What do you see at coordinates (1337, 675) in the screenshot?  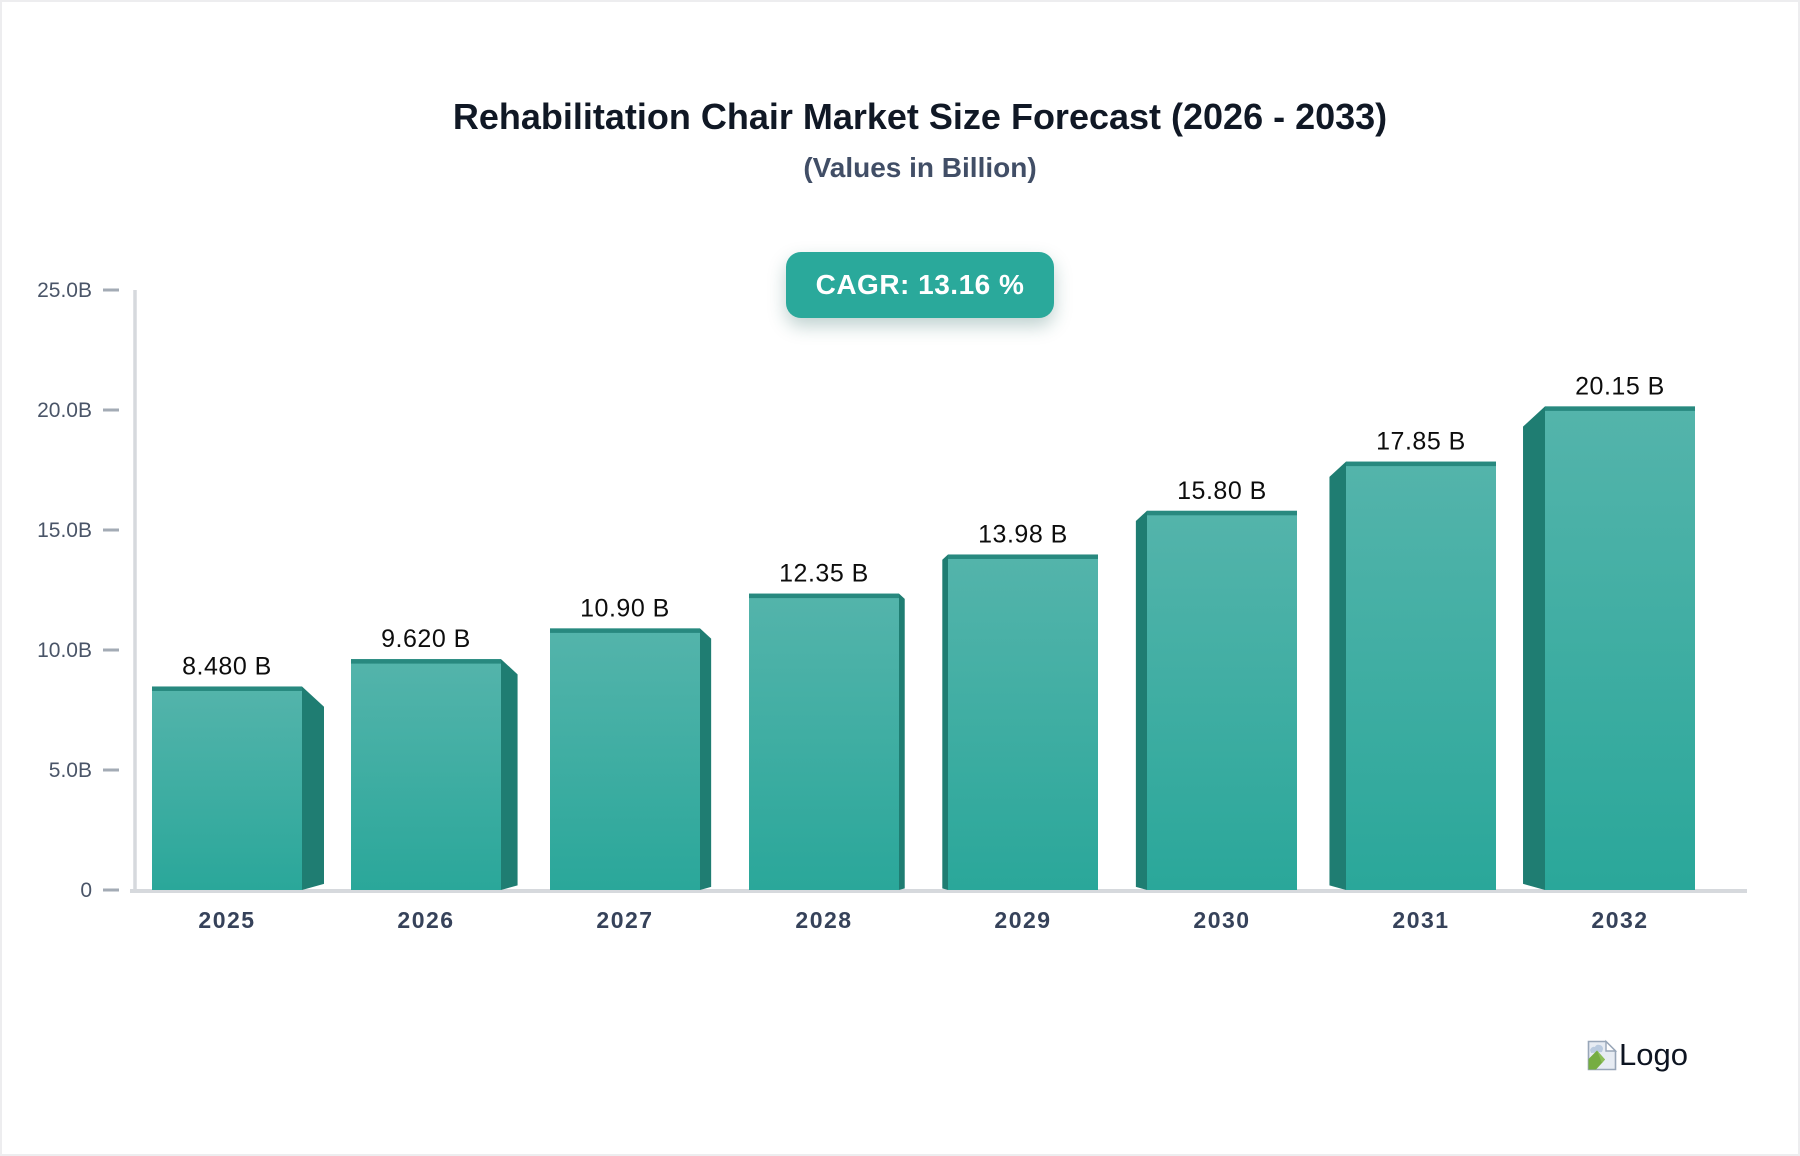 I see `bar-side-2031` at bounding box center [1337, 675].